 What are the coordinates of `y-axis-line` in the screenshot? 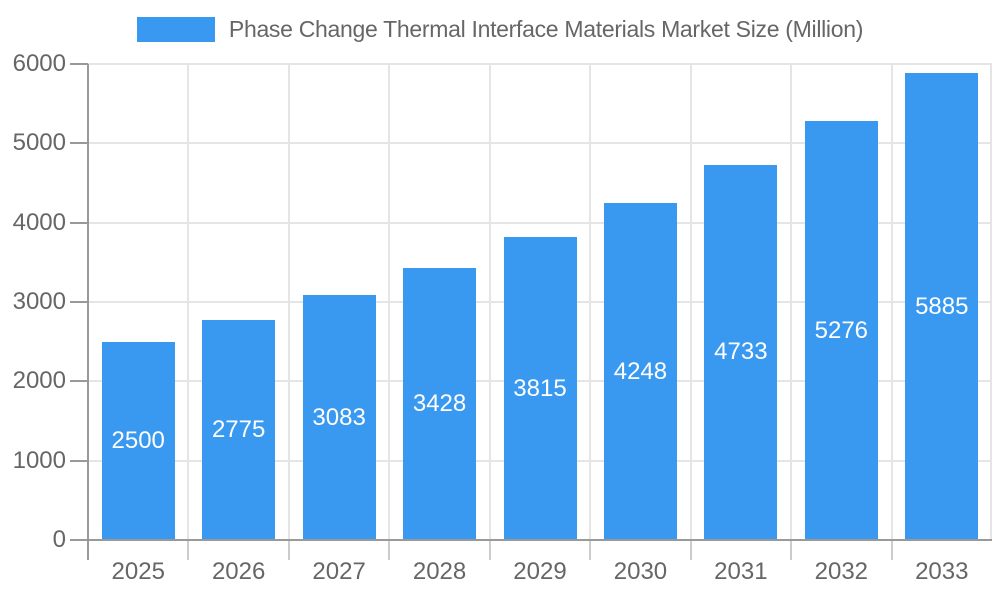 It's located at (88, 312).